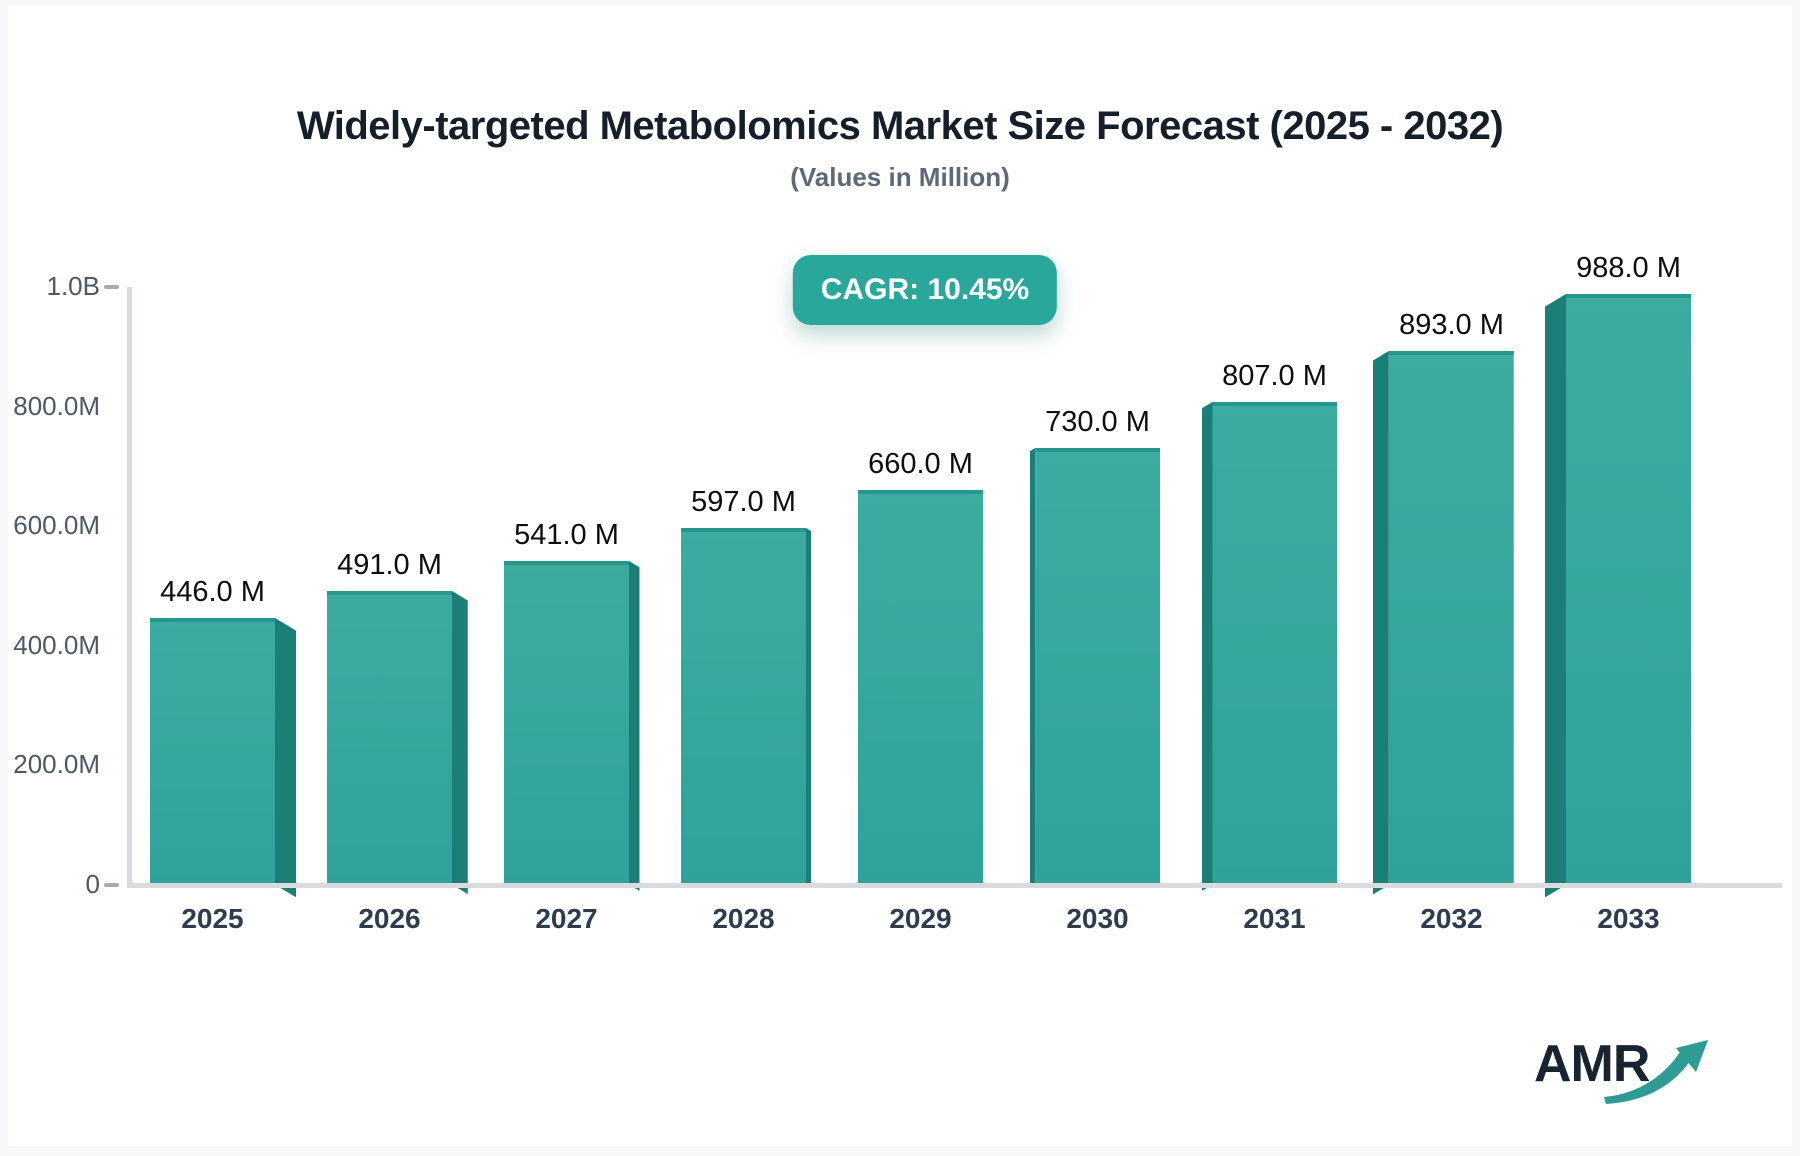 The width and height of the screenshot is (1800, 1156). I want to click on bar-2027, so click(572, 726).